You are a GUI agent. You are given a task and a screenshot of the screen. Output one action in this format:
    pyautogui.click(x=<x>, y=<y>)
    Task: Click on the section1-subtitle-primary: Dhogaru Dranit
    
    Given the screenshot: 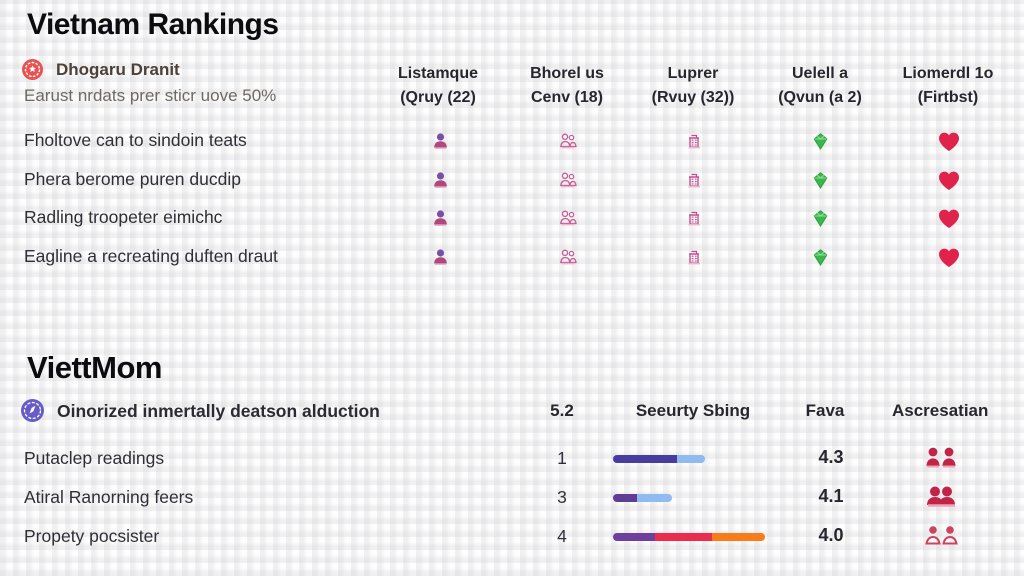 What is the action you would take?
    pyautogui.click(x=118, y=69)
    